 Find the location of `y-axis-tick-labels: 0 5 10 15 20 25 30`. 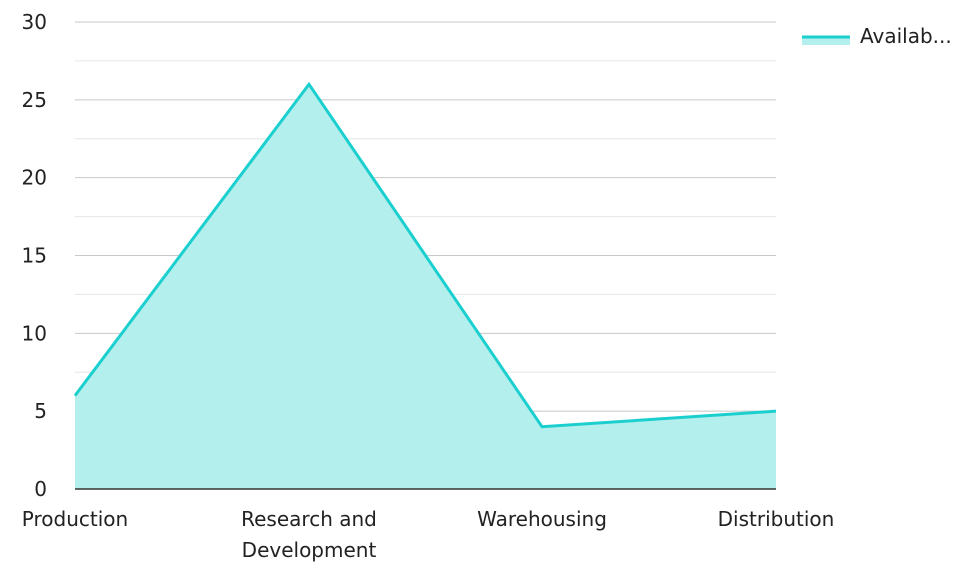

y-axis-tick-labels: 0 5 10 15 20 25 30 is located at coordinates (34, 255).